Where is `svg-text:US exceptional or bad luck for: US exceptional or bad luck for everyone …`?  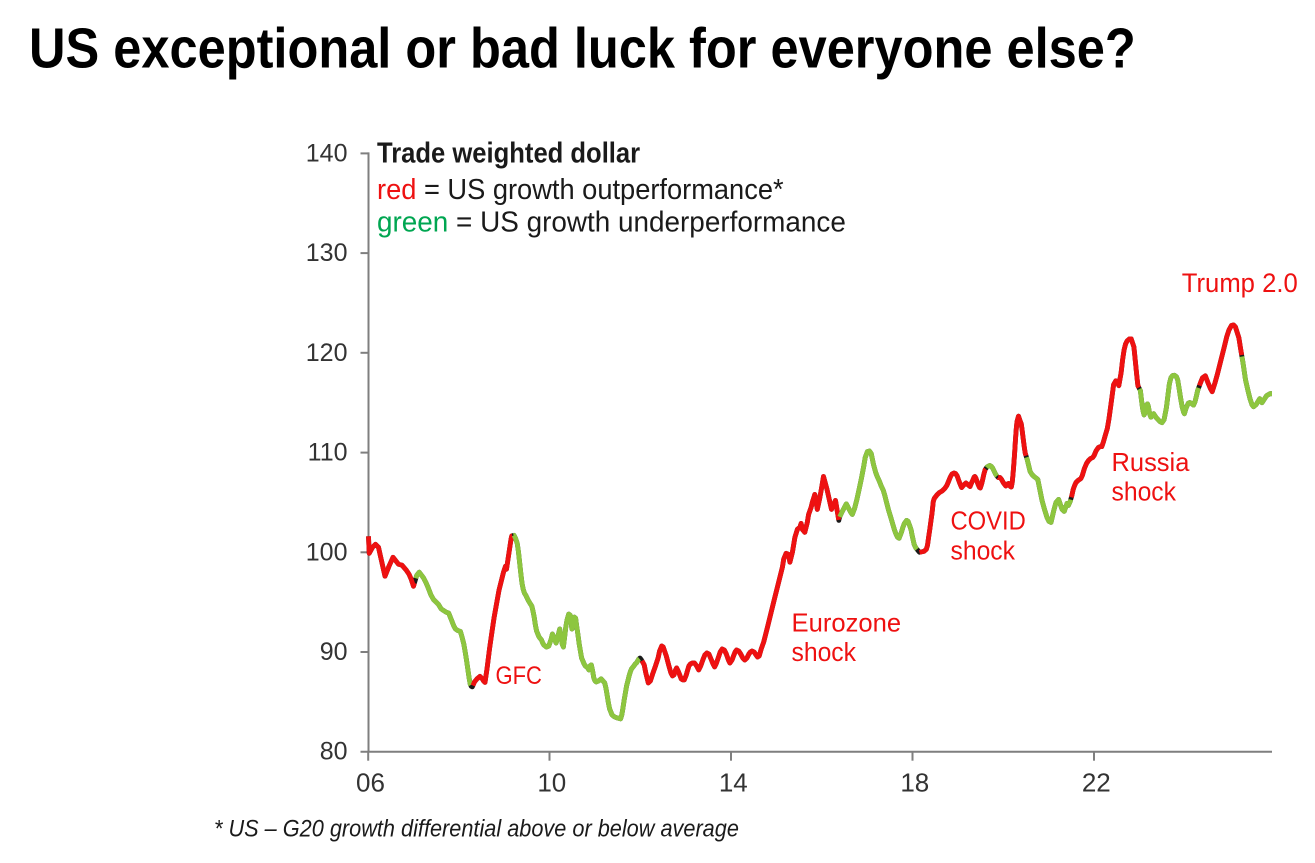
svg-text:US exceptional or bad luck for: US exceptional or bad luck for everyone … is located at coordinates (582, 48).